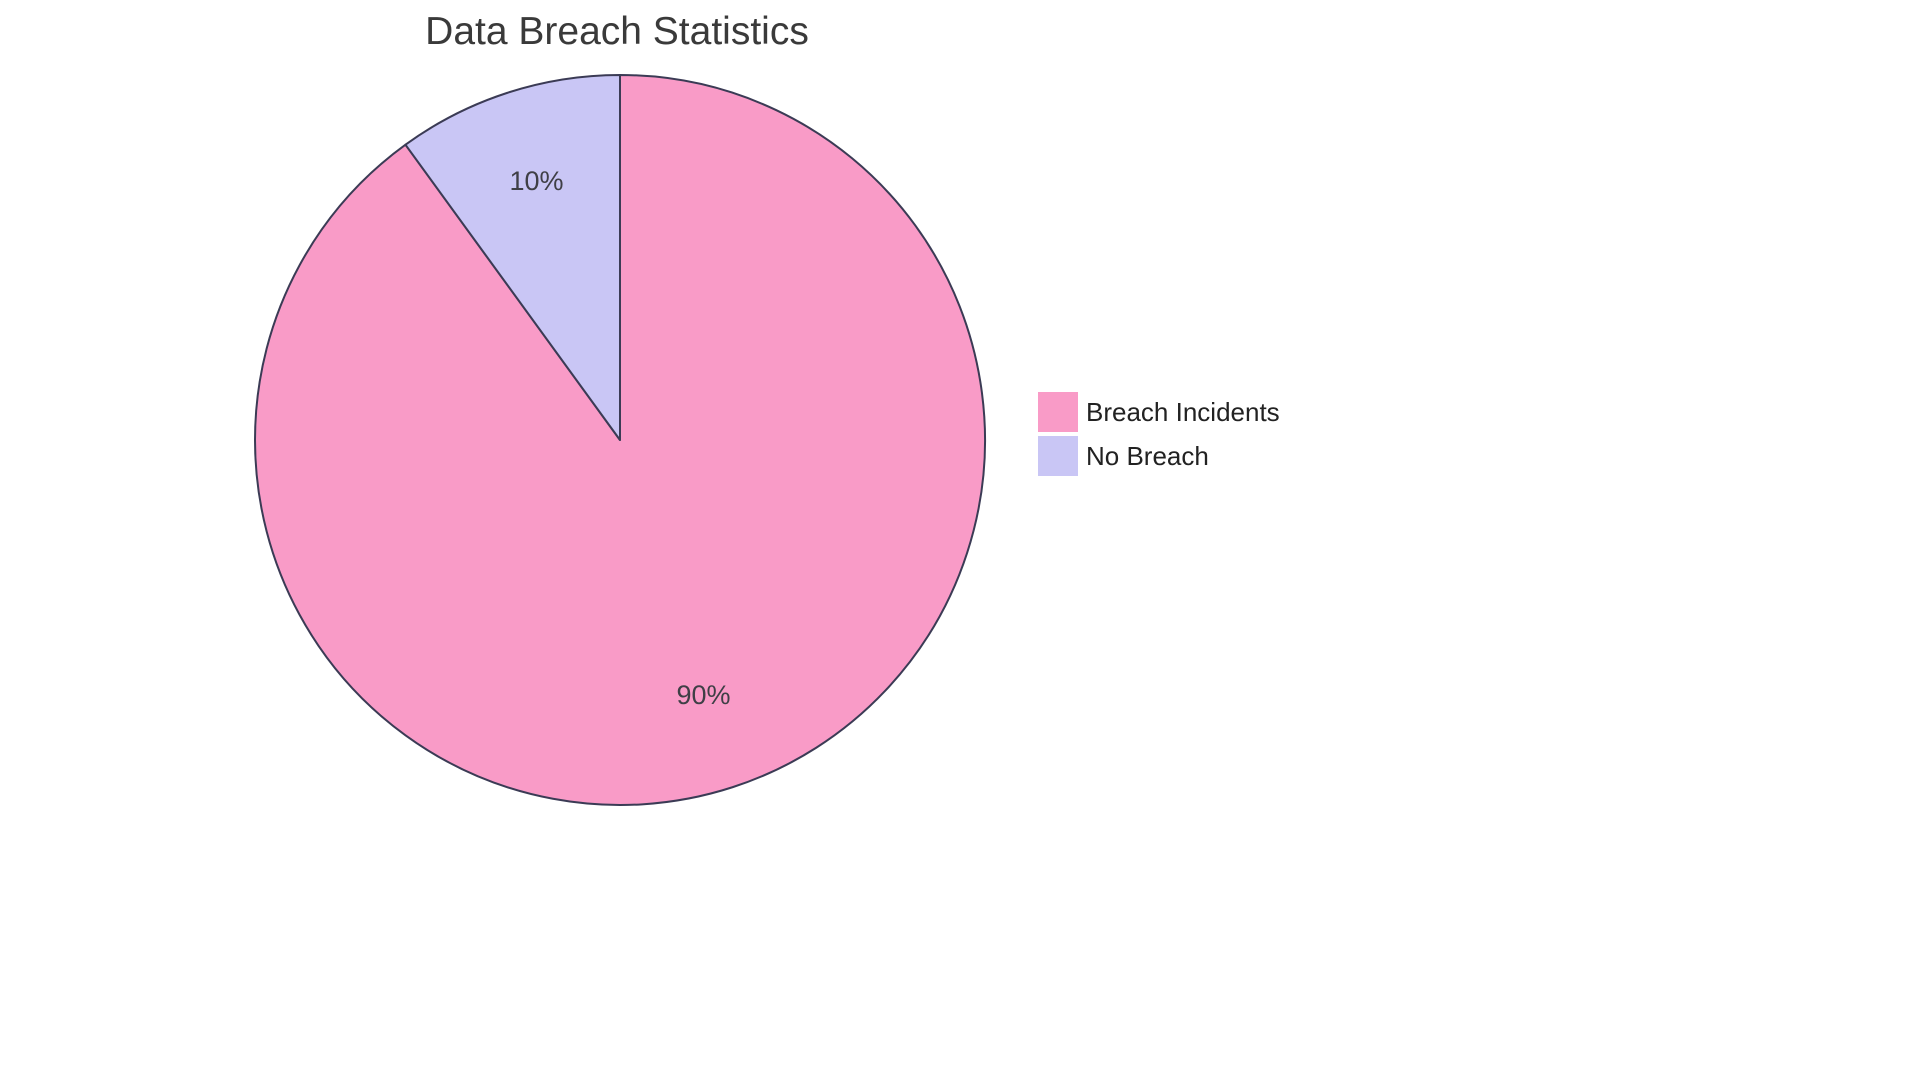 Image resolution: width=1920 pixels, height=1083 pixels. Describe the element at coordinates (1058, 412) in the screenshot. I see `legend-swatch-breach-incidents` at that location.